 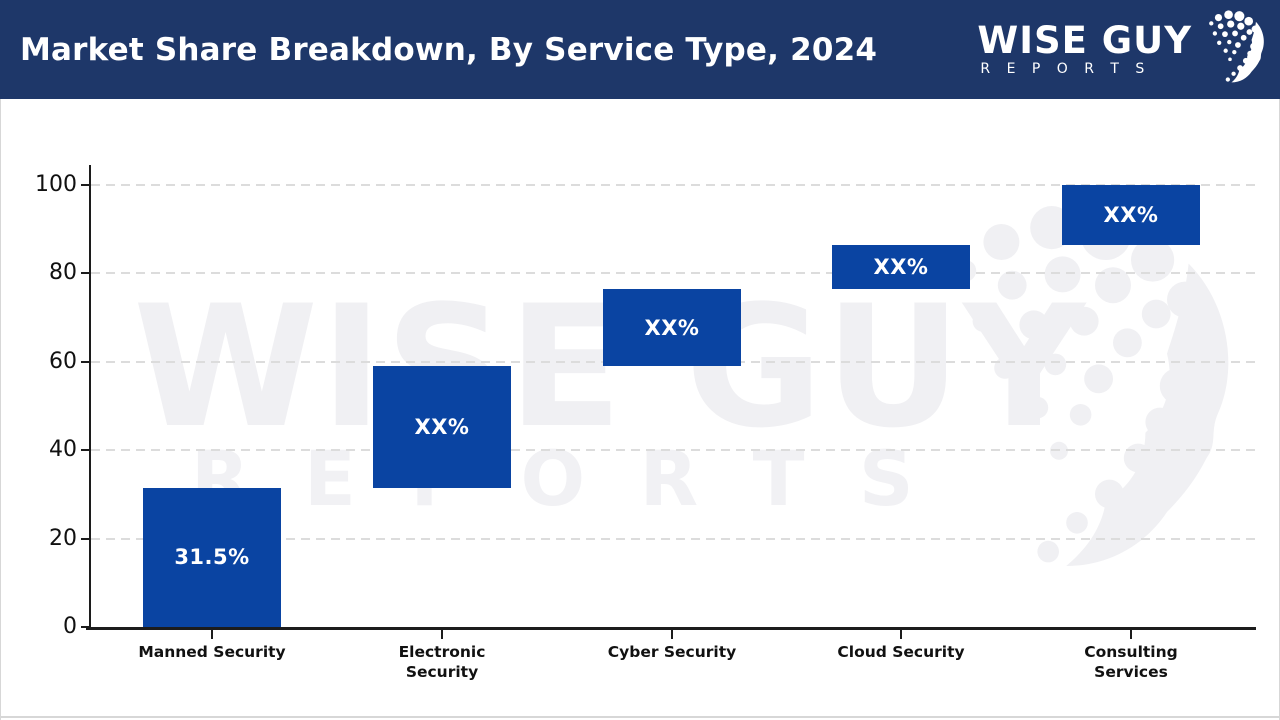 I want to click on bar-value-label-cyber-security: XX%, so click(x=672, y=327).